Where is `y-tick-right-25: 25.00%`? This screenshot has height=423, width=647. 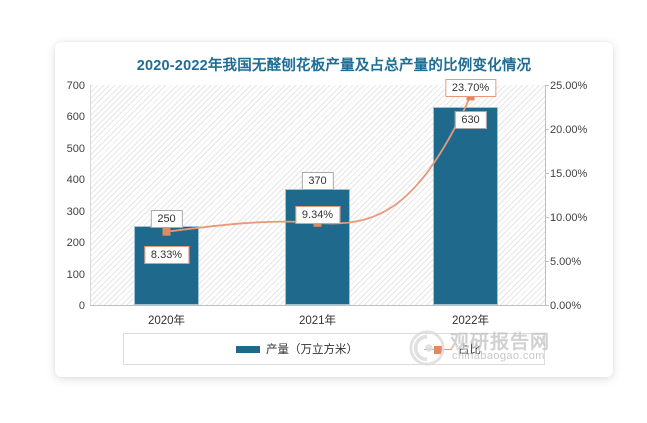
y-tick-right-25: 25.00% is located at coordinates (569, 86).